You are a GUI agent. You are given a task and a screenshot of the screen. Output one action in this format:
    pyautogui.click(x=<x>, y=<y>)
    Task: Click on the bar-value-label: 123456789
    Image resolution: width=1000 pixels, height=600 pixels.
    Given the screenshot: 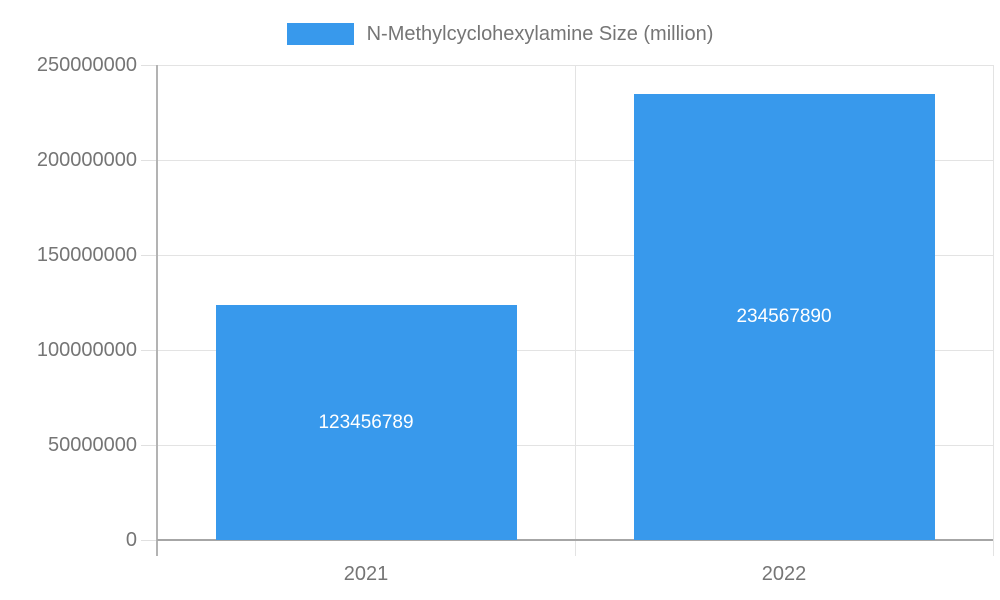 What is the action you would take?
    pyautogui.click(x=366, y=422)
    